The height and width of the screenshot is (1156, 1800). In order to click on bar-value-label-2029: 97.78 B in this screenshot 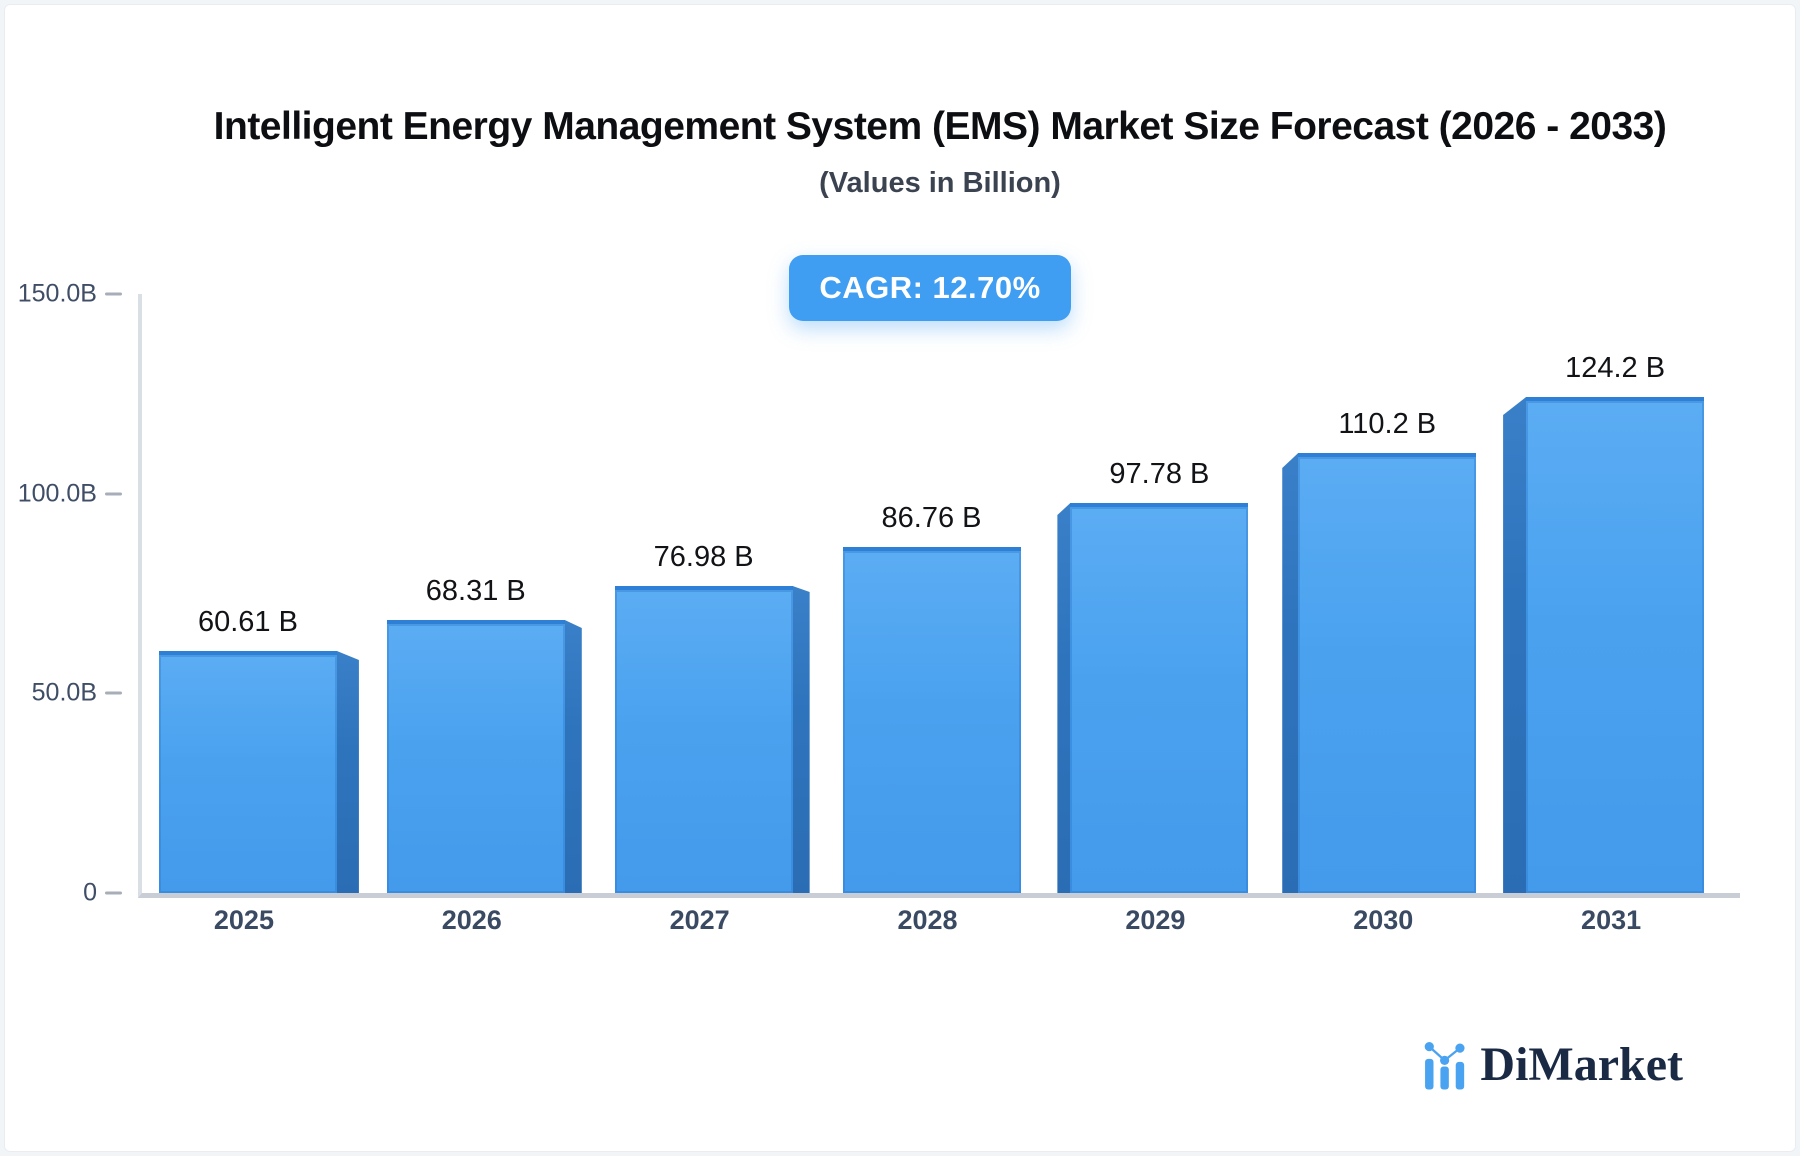, I will do `click(1159, 474)`.